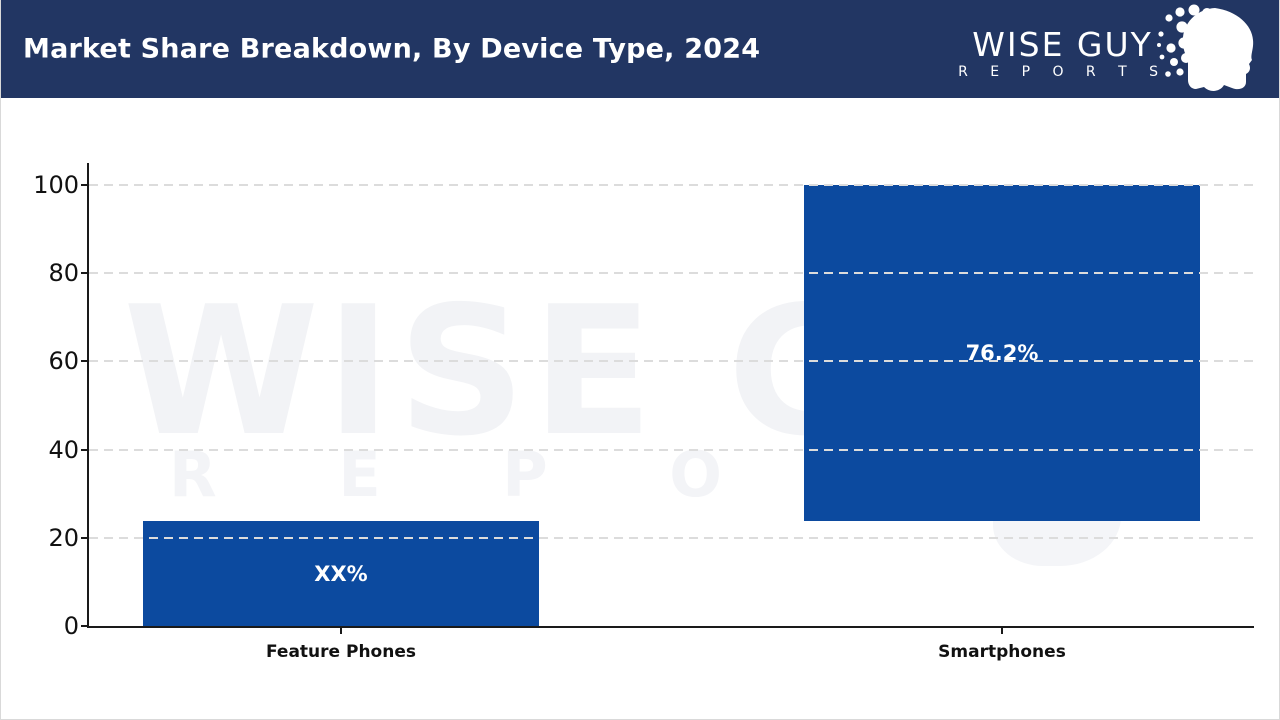  I want to click on brand-logo: WISE GUY R E P O R T S, so click(1111, 49).